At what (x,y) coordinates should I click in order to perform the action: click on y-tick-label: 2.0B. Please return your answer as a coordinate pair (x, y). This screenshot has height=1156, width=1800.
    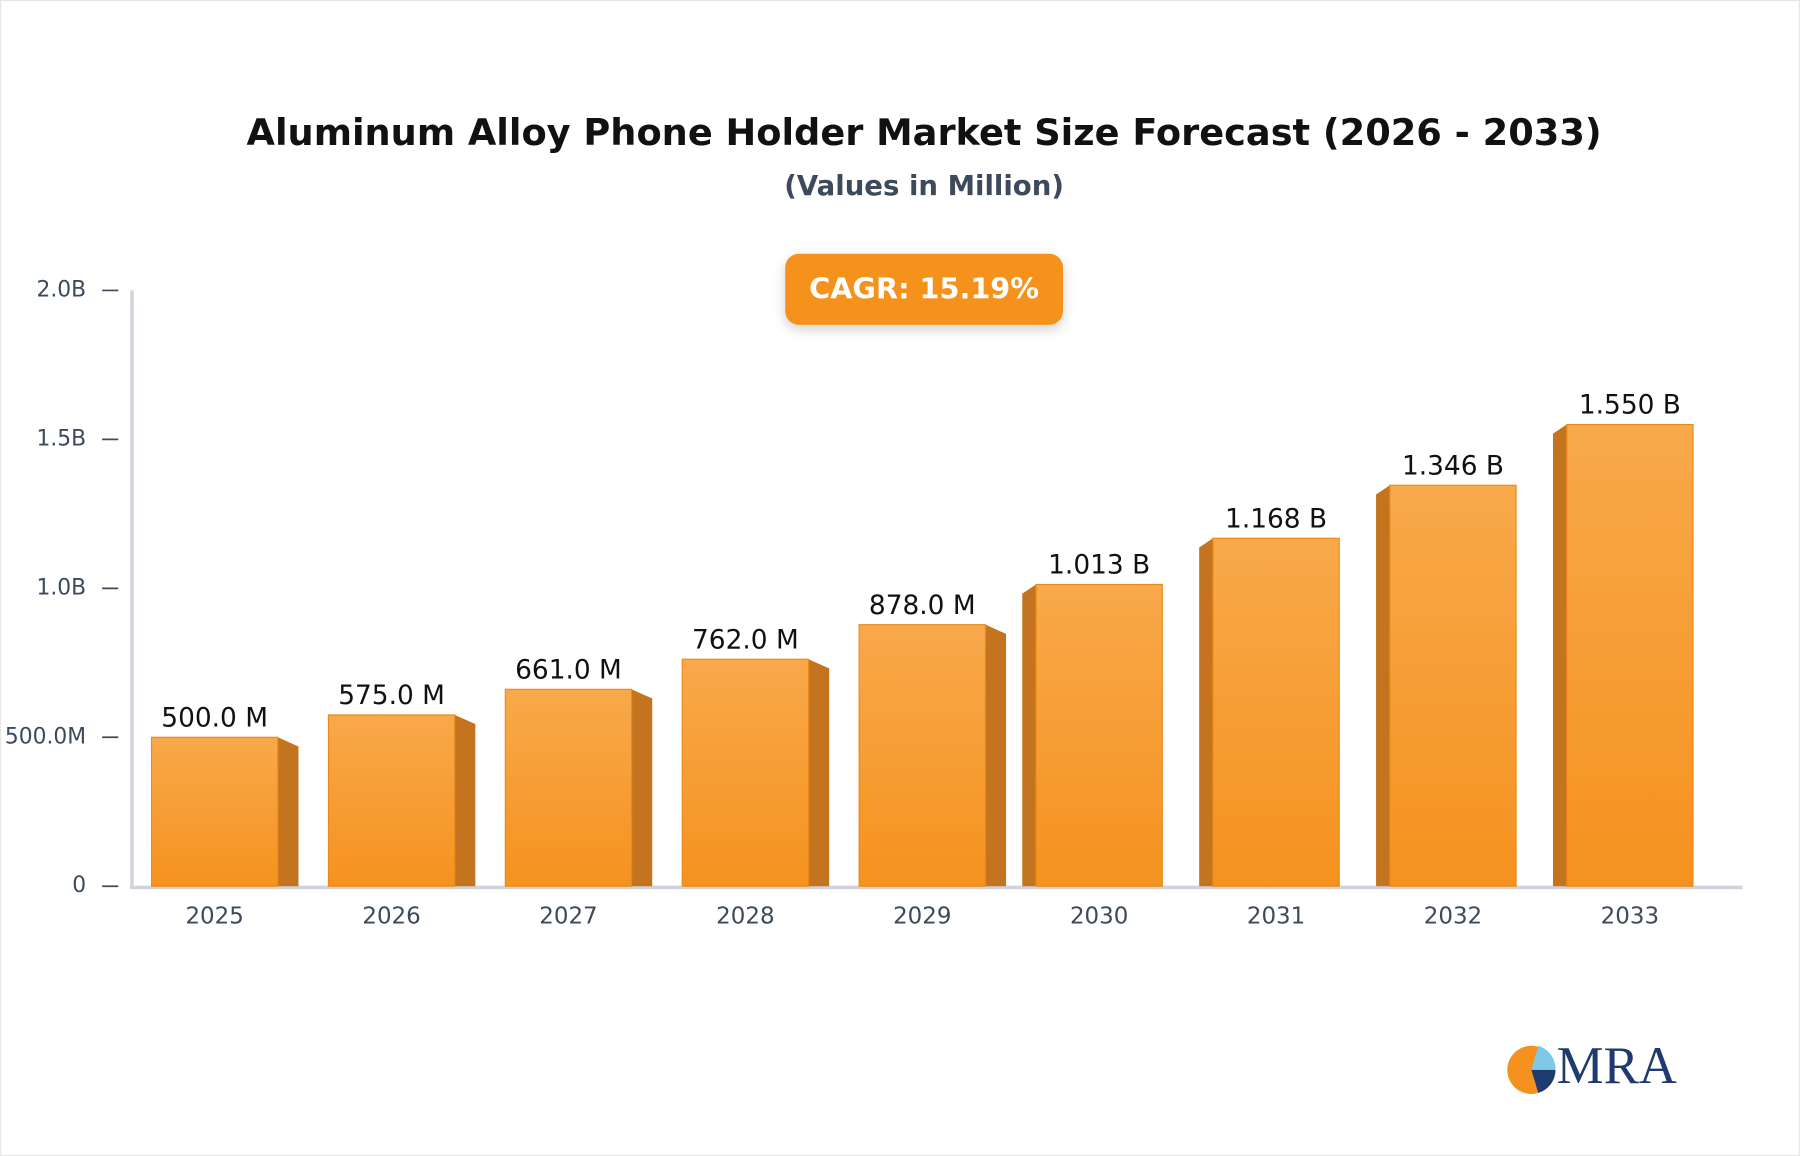
    Looking at the image, I should click on (61, 289).